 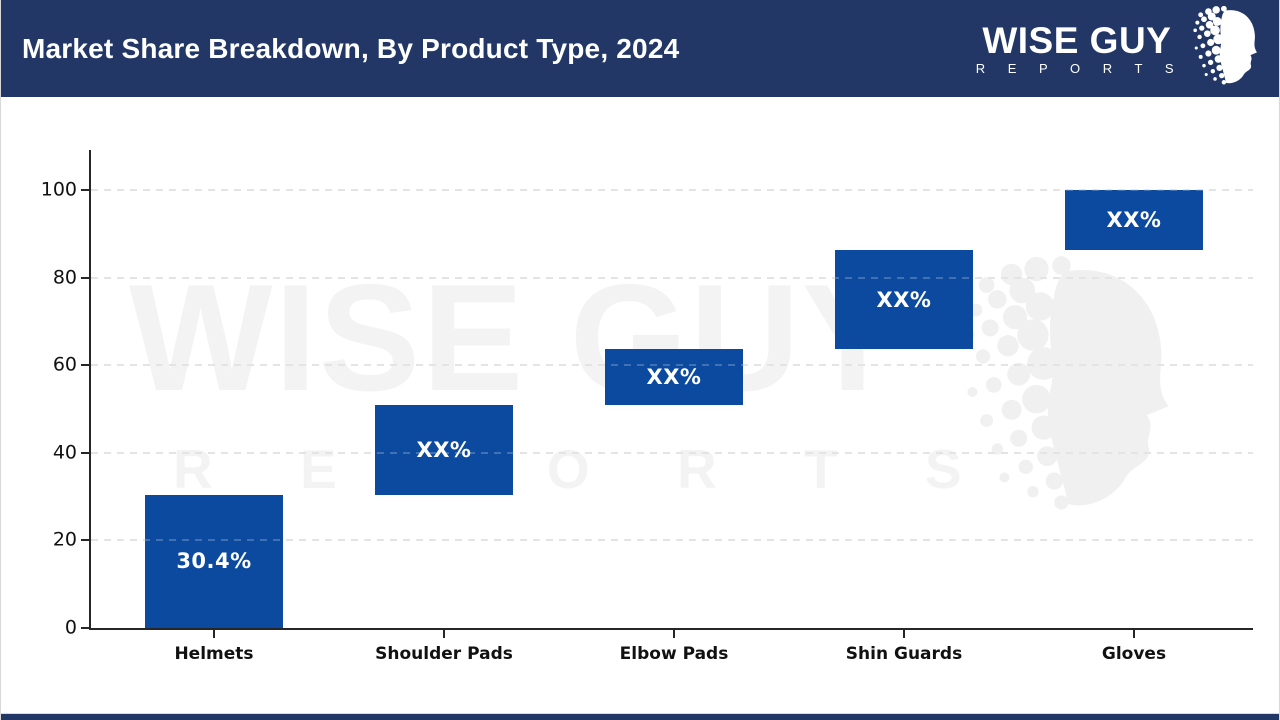 I want to click on logo-wordmark: WISE GUY, so click(x=1077, y=40).